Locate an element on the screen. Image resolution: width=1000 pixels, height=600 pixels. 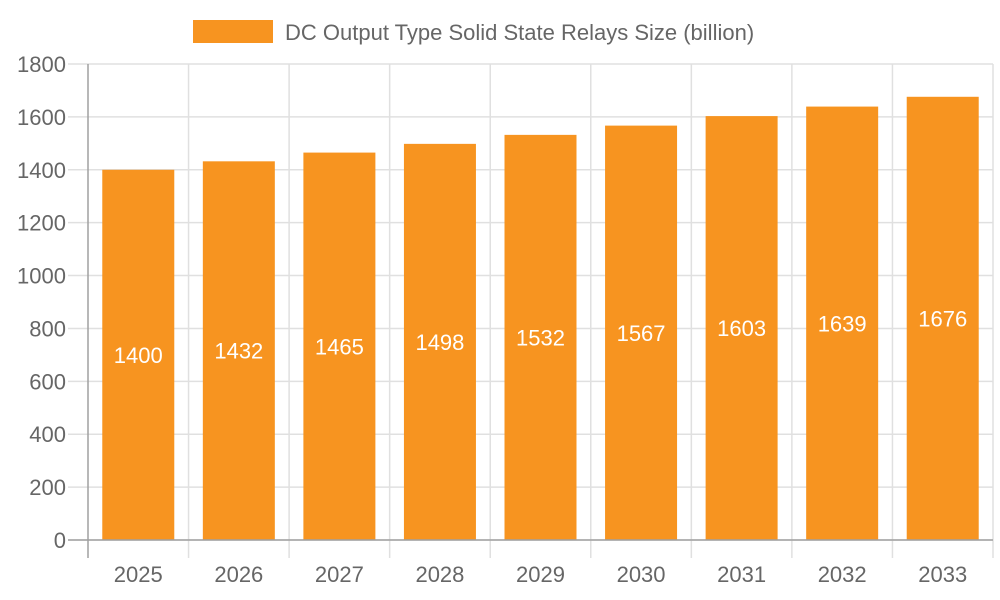
bar-2027 is located at coordinates (339, 346).